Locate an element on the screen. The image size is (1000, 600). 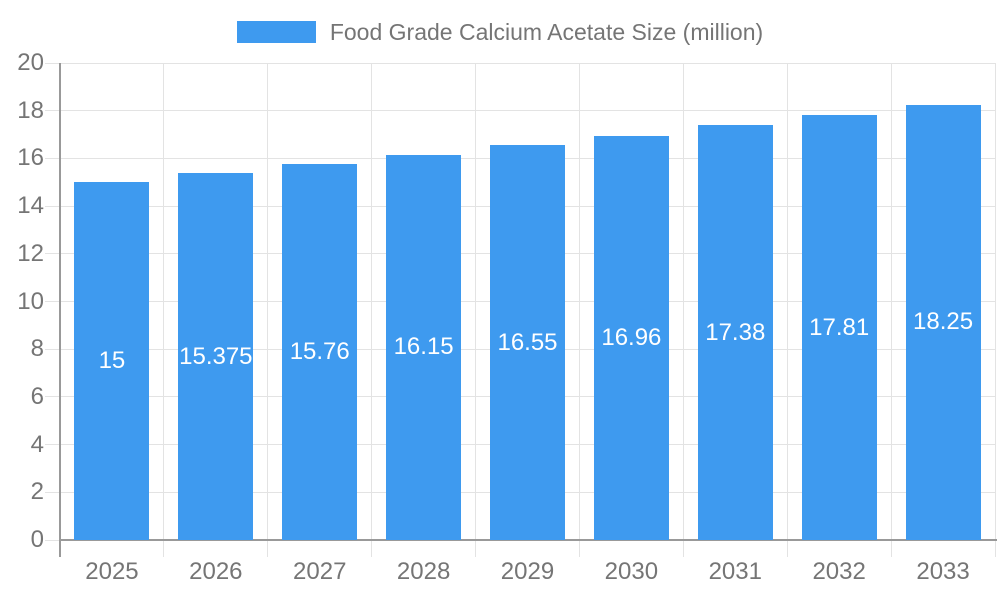
bar-2027: 15.76 is located at coordinates (320, 352).